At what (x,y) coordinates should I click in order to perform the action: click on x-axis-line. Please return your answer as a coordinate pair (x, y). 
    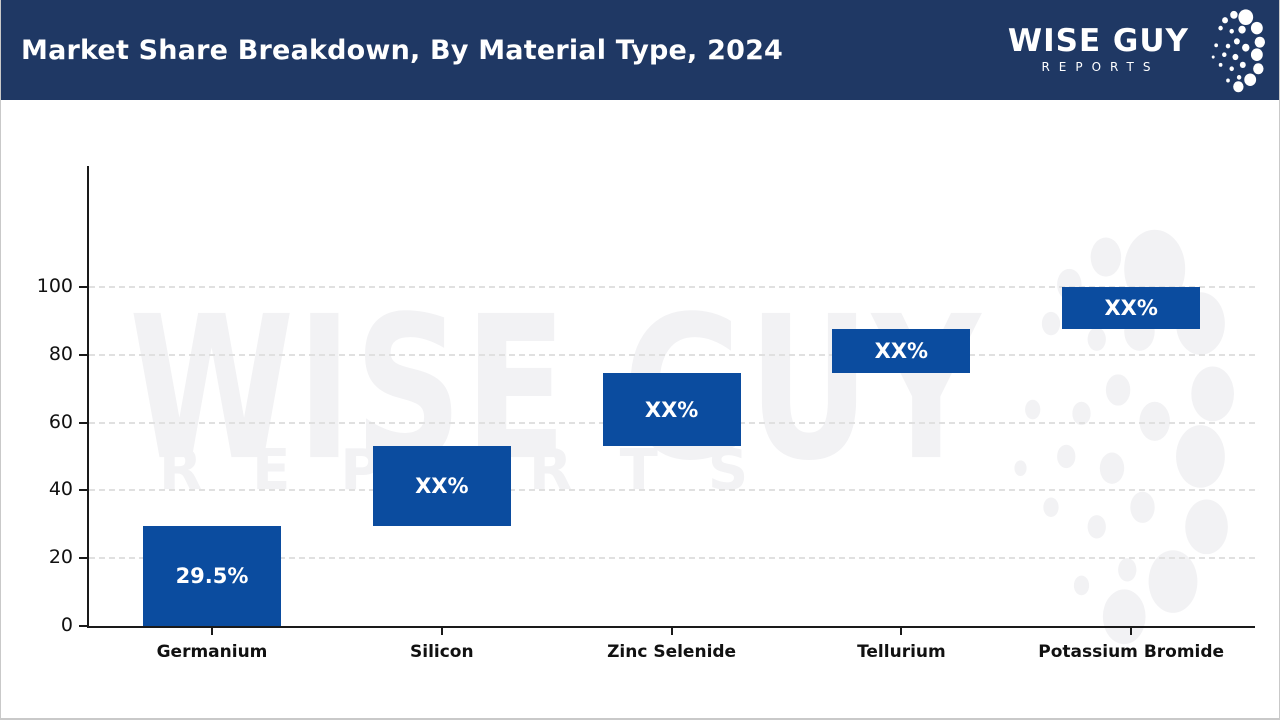
    Looking at the image, I should click on (671, 627).